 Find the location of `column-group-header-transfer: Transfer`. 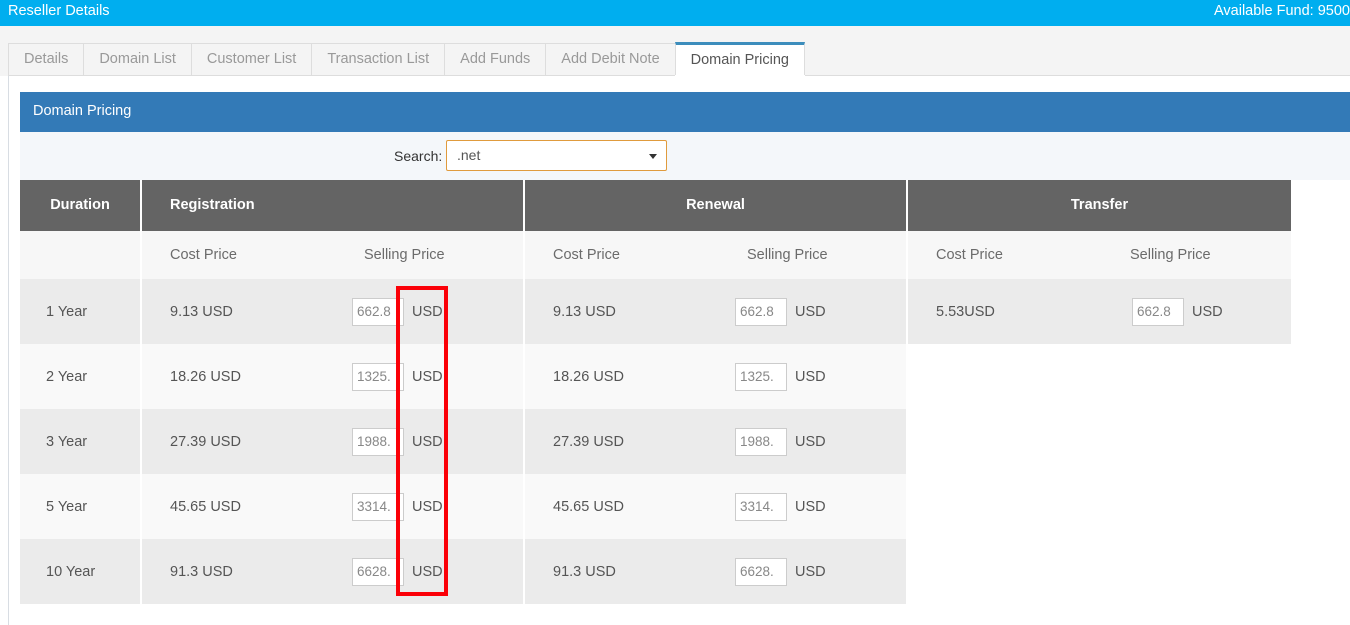

column-group-header-transfer: Transfer is located at coordinates (1099, 205).